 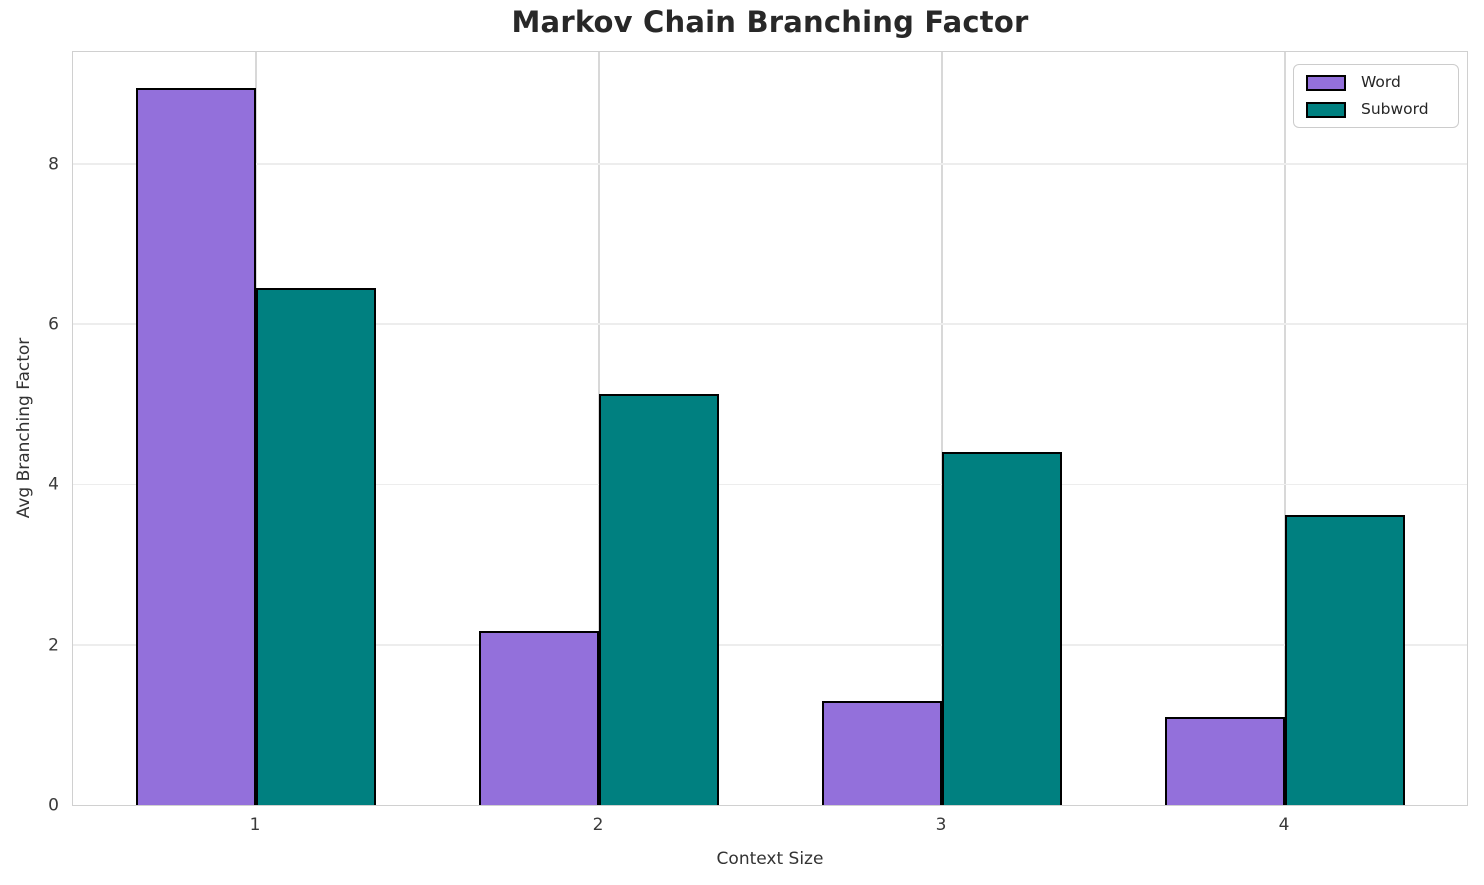 I want to click on x-axis-label: Context Size, so click(x=770, y=859).